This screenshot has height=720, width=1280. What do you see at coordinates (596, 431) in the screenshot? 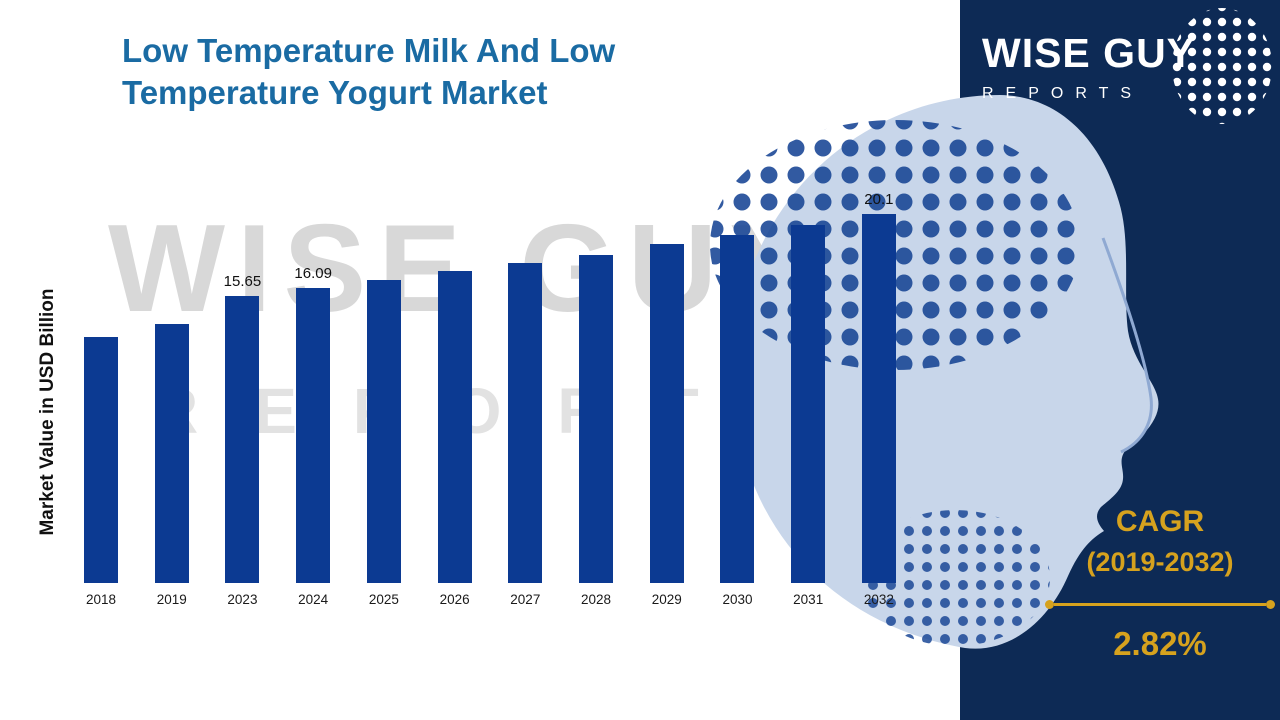
I see `bar-2028: 2028` at bounding box center [596, 431].